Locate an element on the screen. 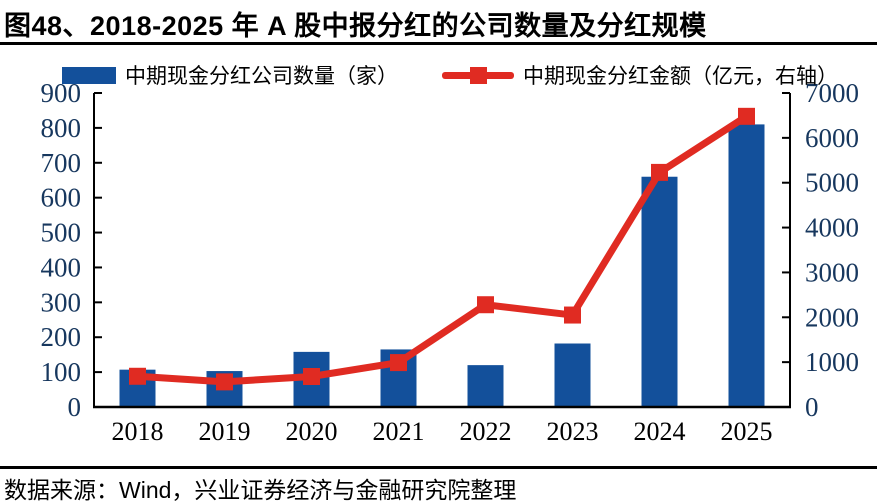  chart-legend: 中期现金分红公司数量（家） 中期现金分红金额（亿元，右轴） is located at coordinates (450, 75).